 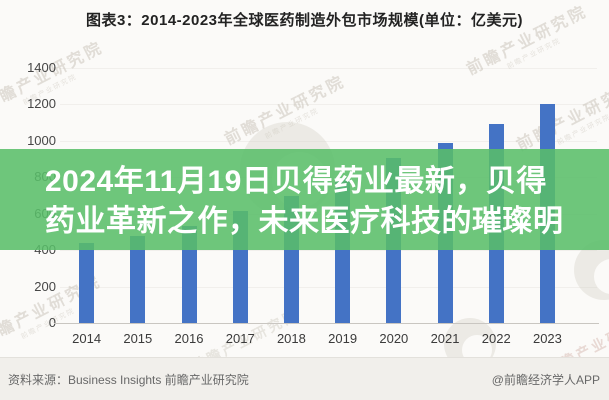 I want to click on headline-line-1: 2024年11月19日贝得药业最新，贝得, so click(x=296, y=181).